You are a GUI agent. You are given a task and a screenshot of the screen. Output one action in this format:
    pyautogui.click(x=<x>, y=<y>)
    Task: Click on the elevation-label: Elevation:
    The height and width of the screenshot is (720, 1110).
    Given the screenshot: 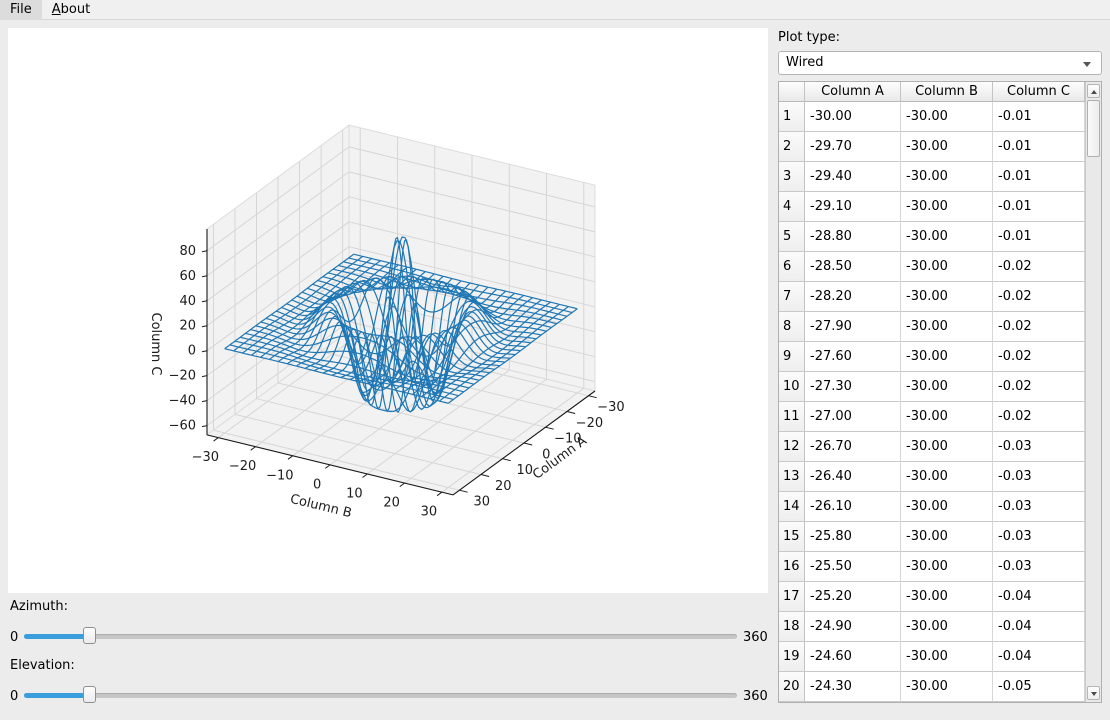 What is the action you would take?
    pyautogui.click(x=42, y=665)
    